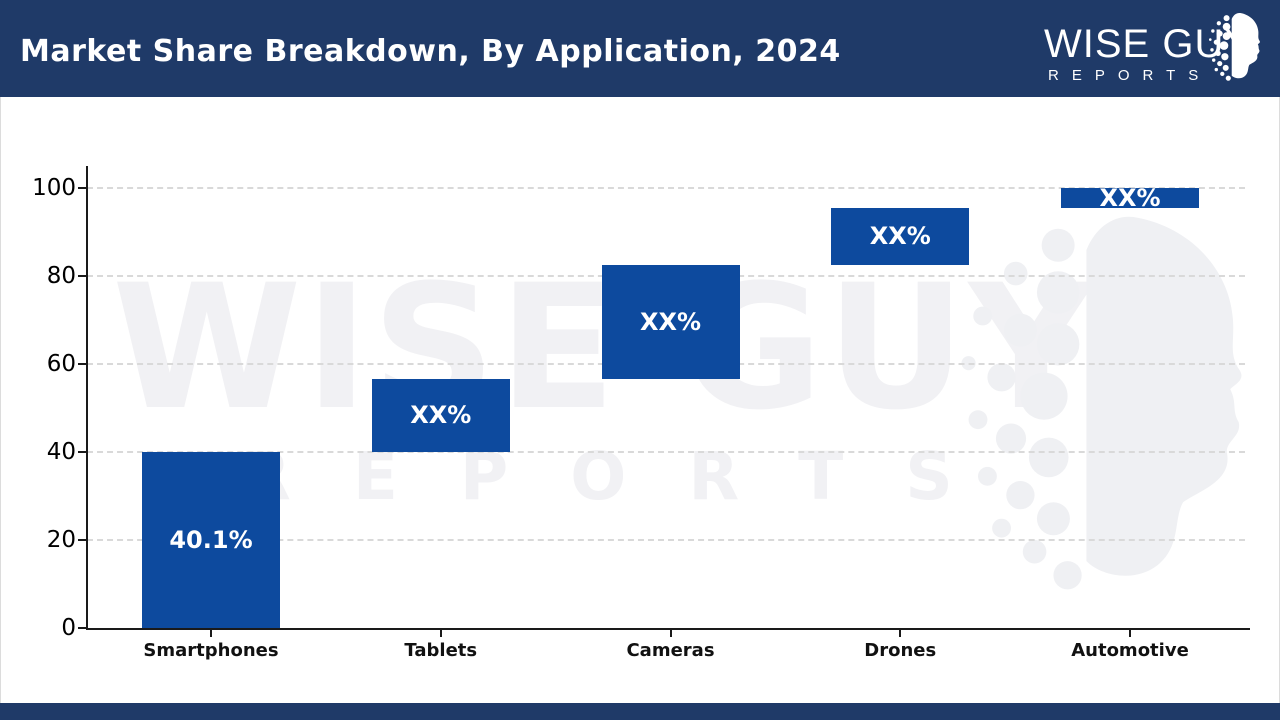  What do you see at coordinates (670, 650) in the screenshot?
I see `x-tick-label: Cameras` at bounding box center [670, 650].